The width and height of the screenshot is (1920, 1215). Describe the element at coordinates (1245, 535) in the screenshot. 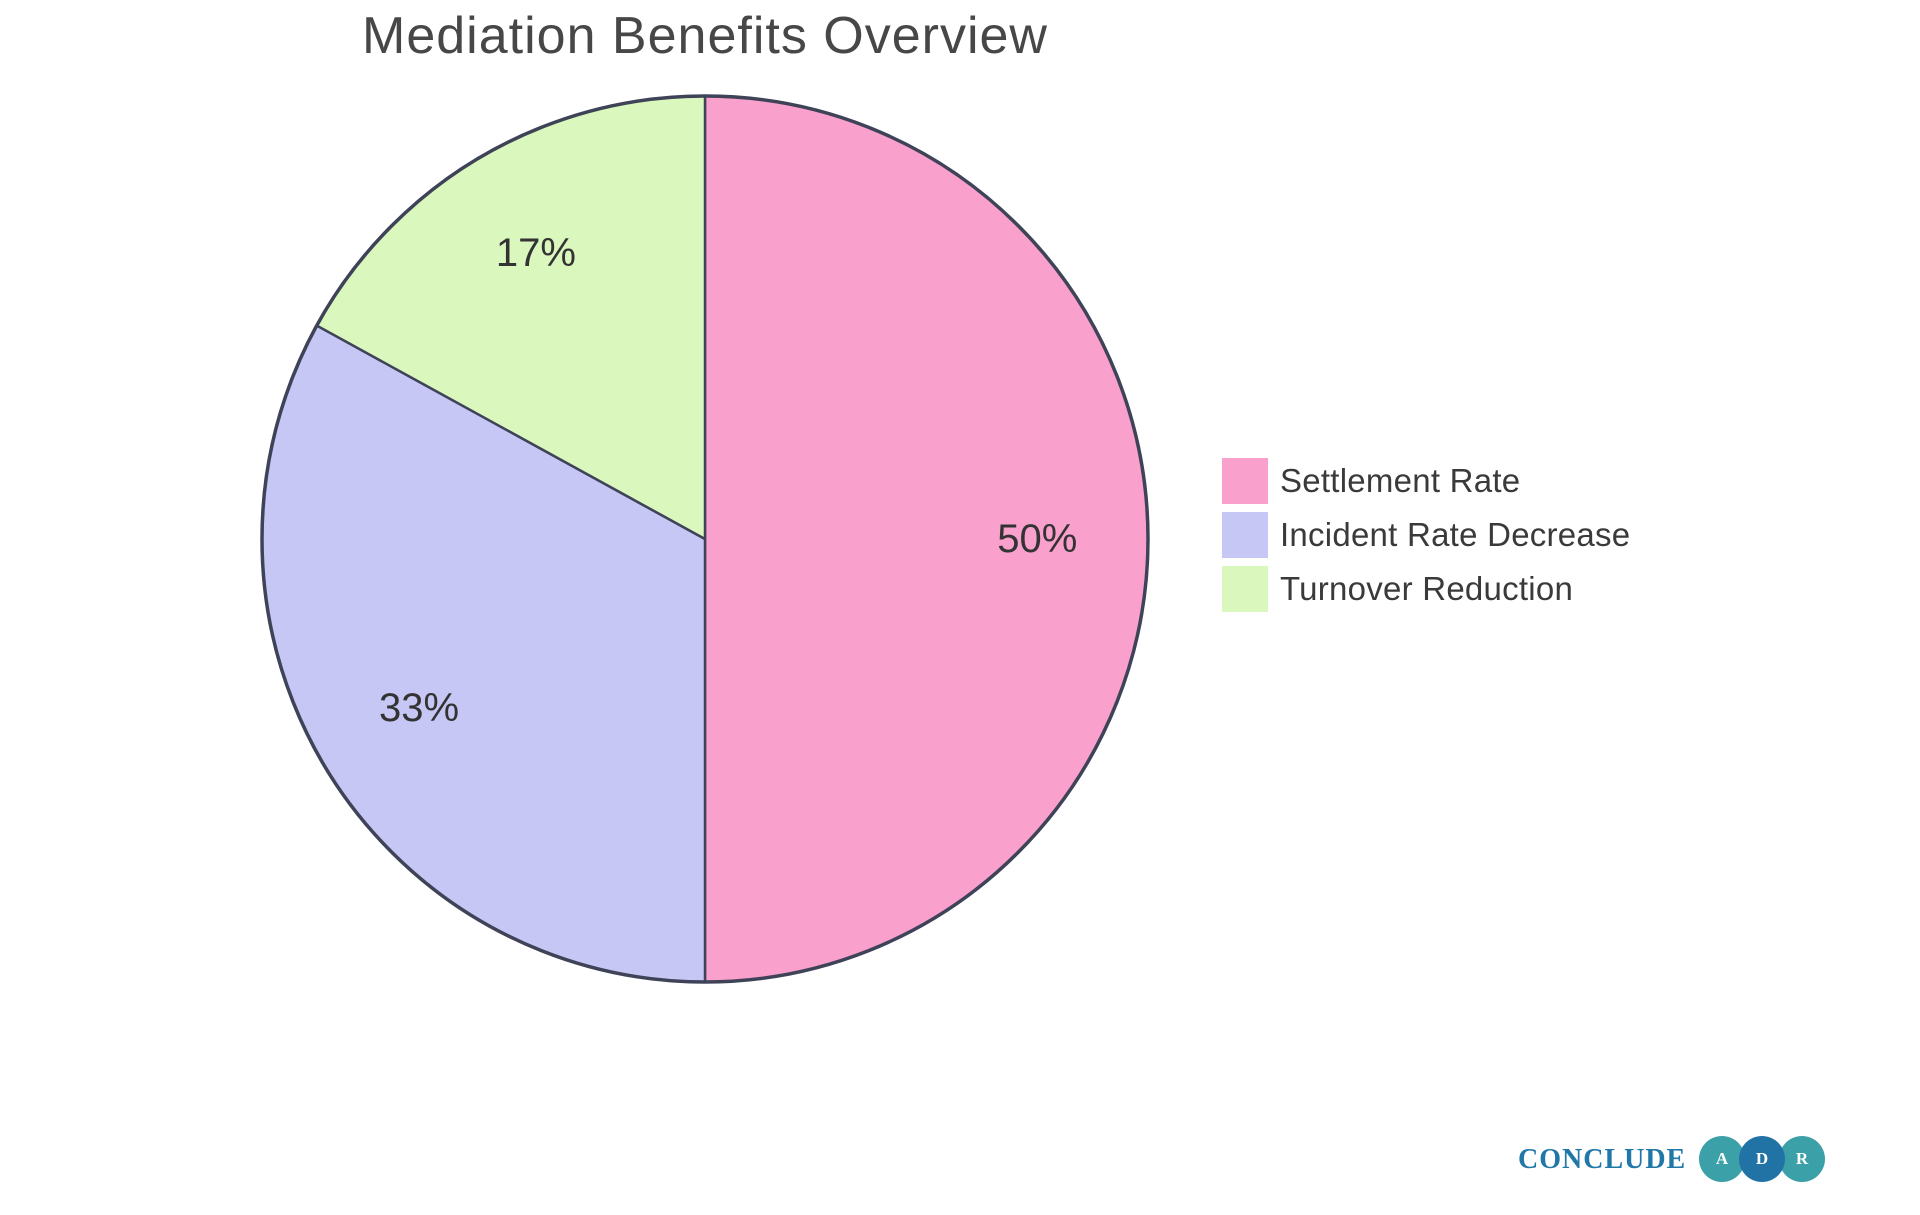

I see `legend-swatch-incident-rate-decrease` at that location.